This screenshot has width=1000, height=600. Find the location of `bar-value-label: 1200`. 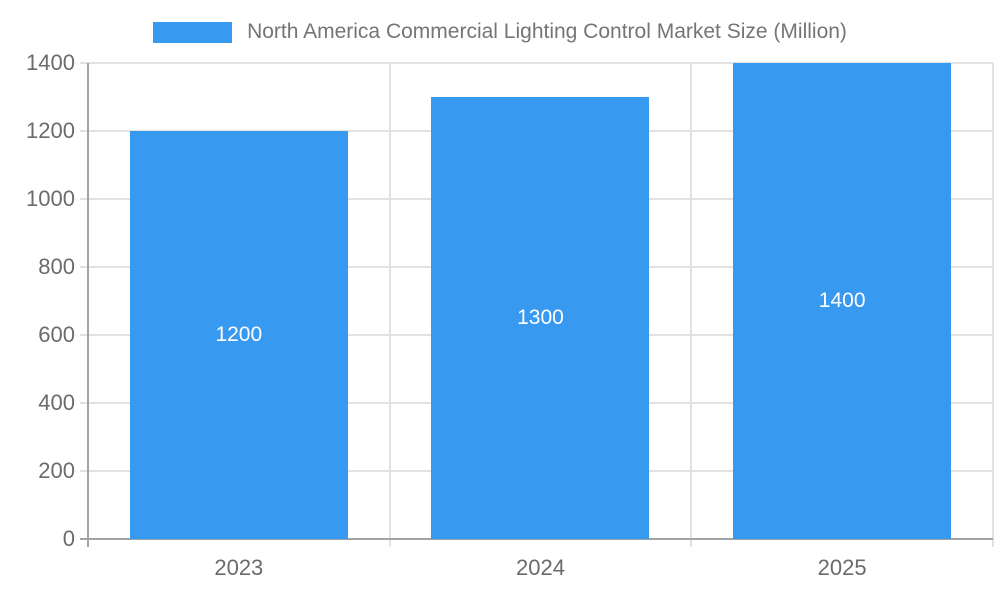

bar-value-label: 1200 is located at coordinates (239, 334).